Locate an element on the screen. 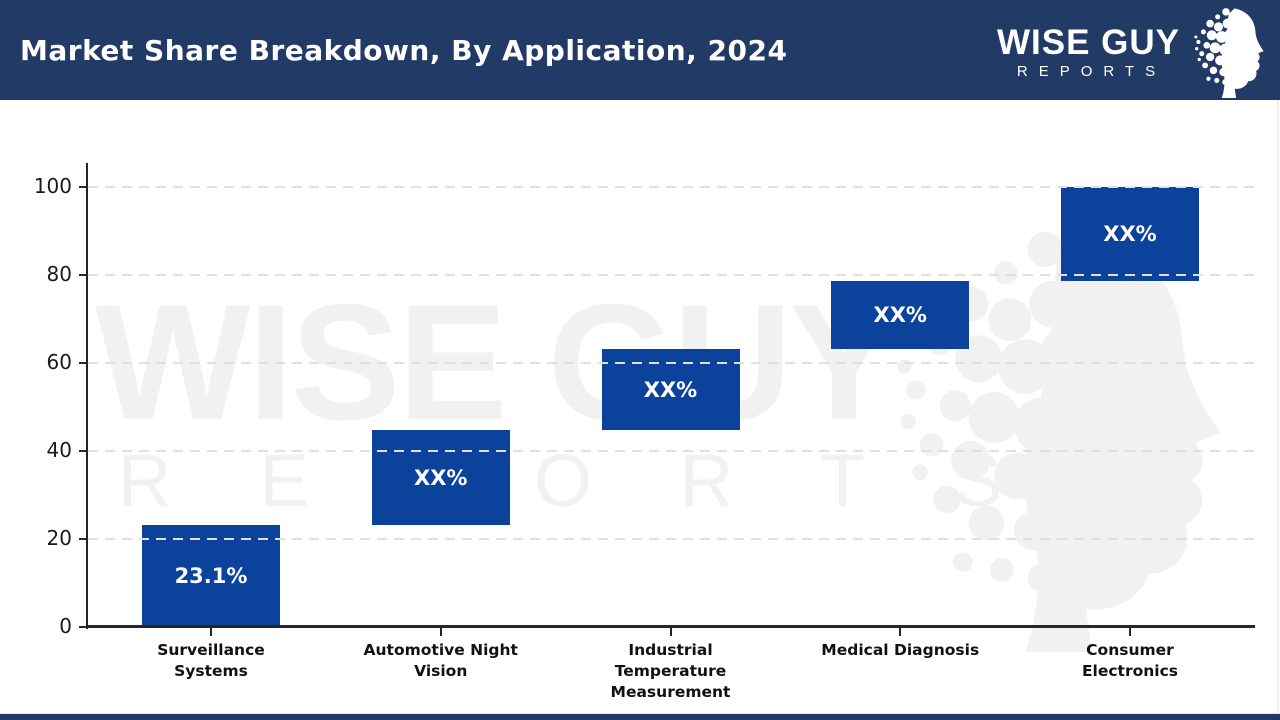 The height and width of the screenshot is (720, 1280). y-tick-label: 20 is located at coordinates (59, 537).